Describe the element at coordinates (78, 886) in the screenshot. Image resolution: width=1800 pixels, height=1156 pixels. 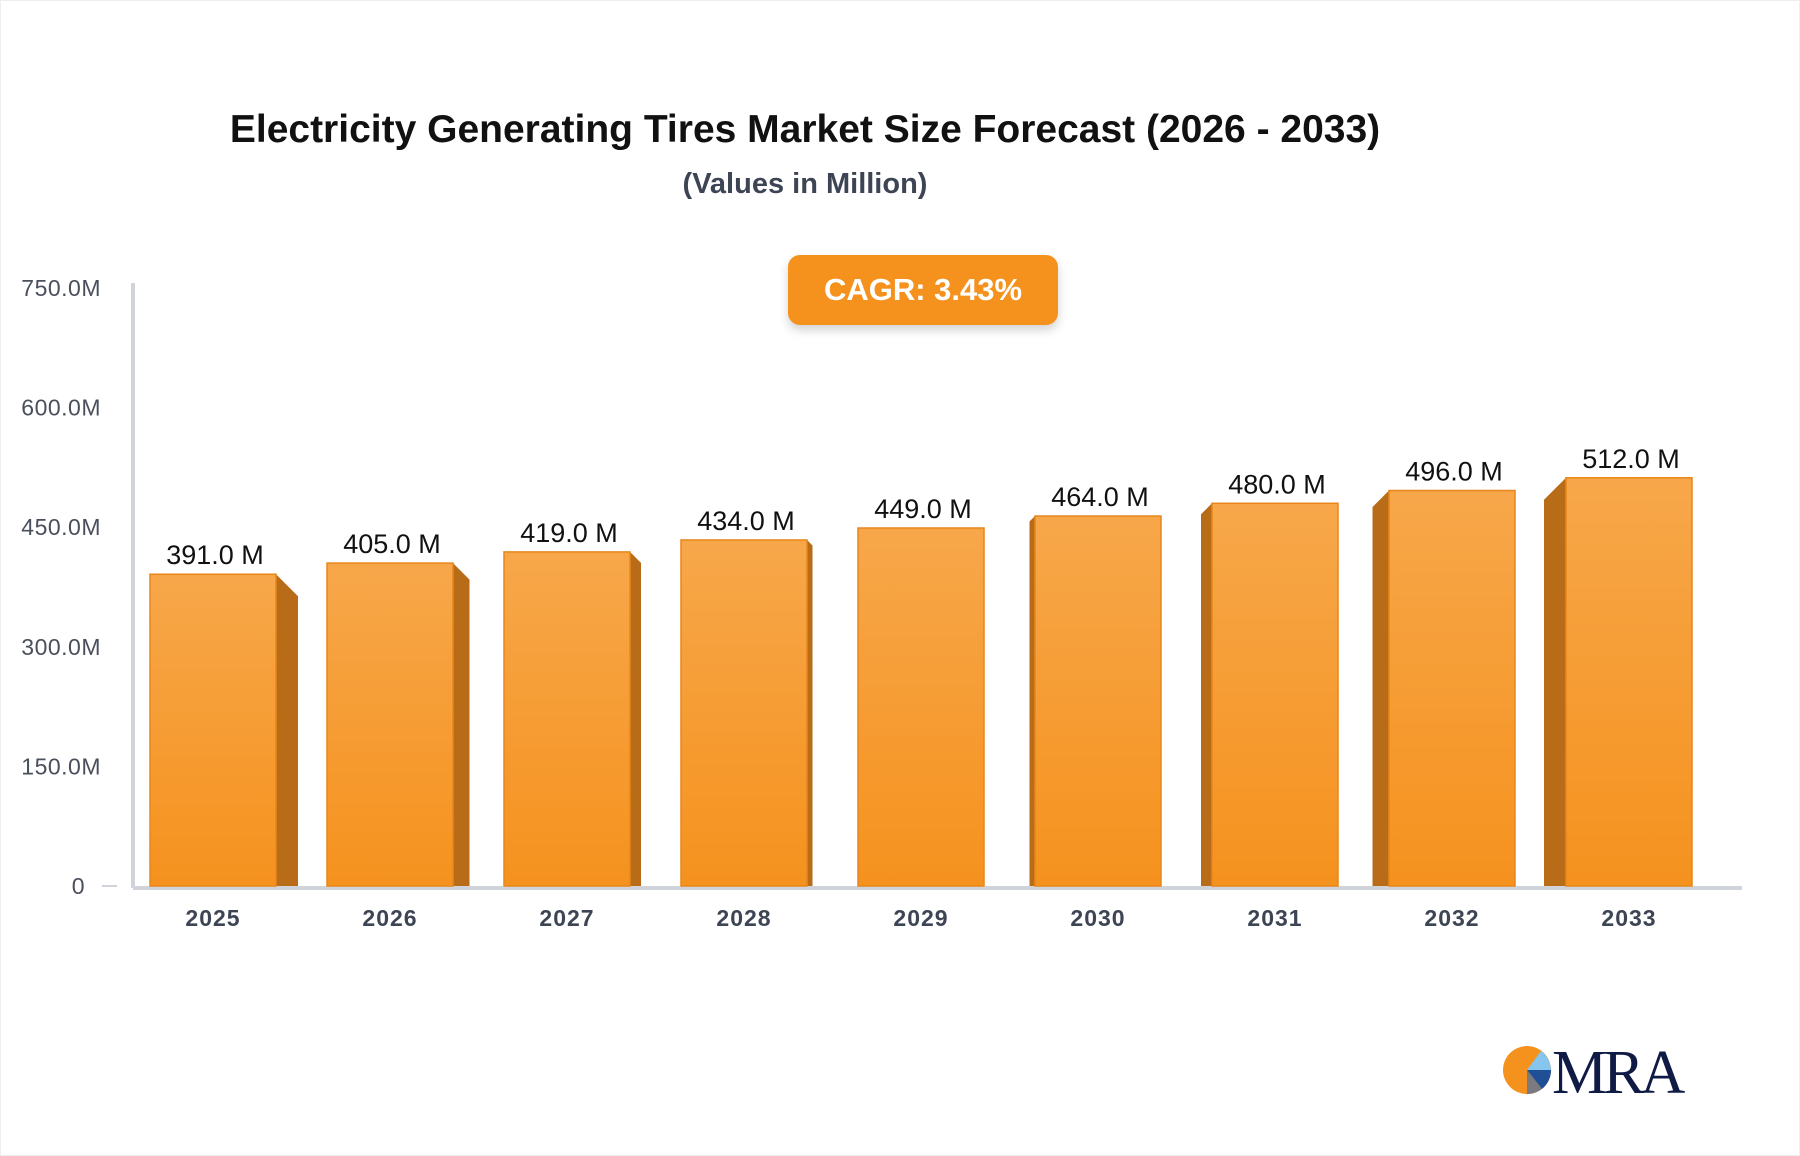
I see `y-tick-label: 0` at that location.